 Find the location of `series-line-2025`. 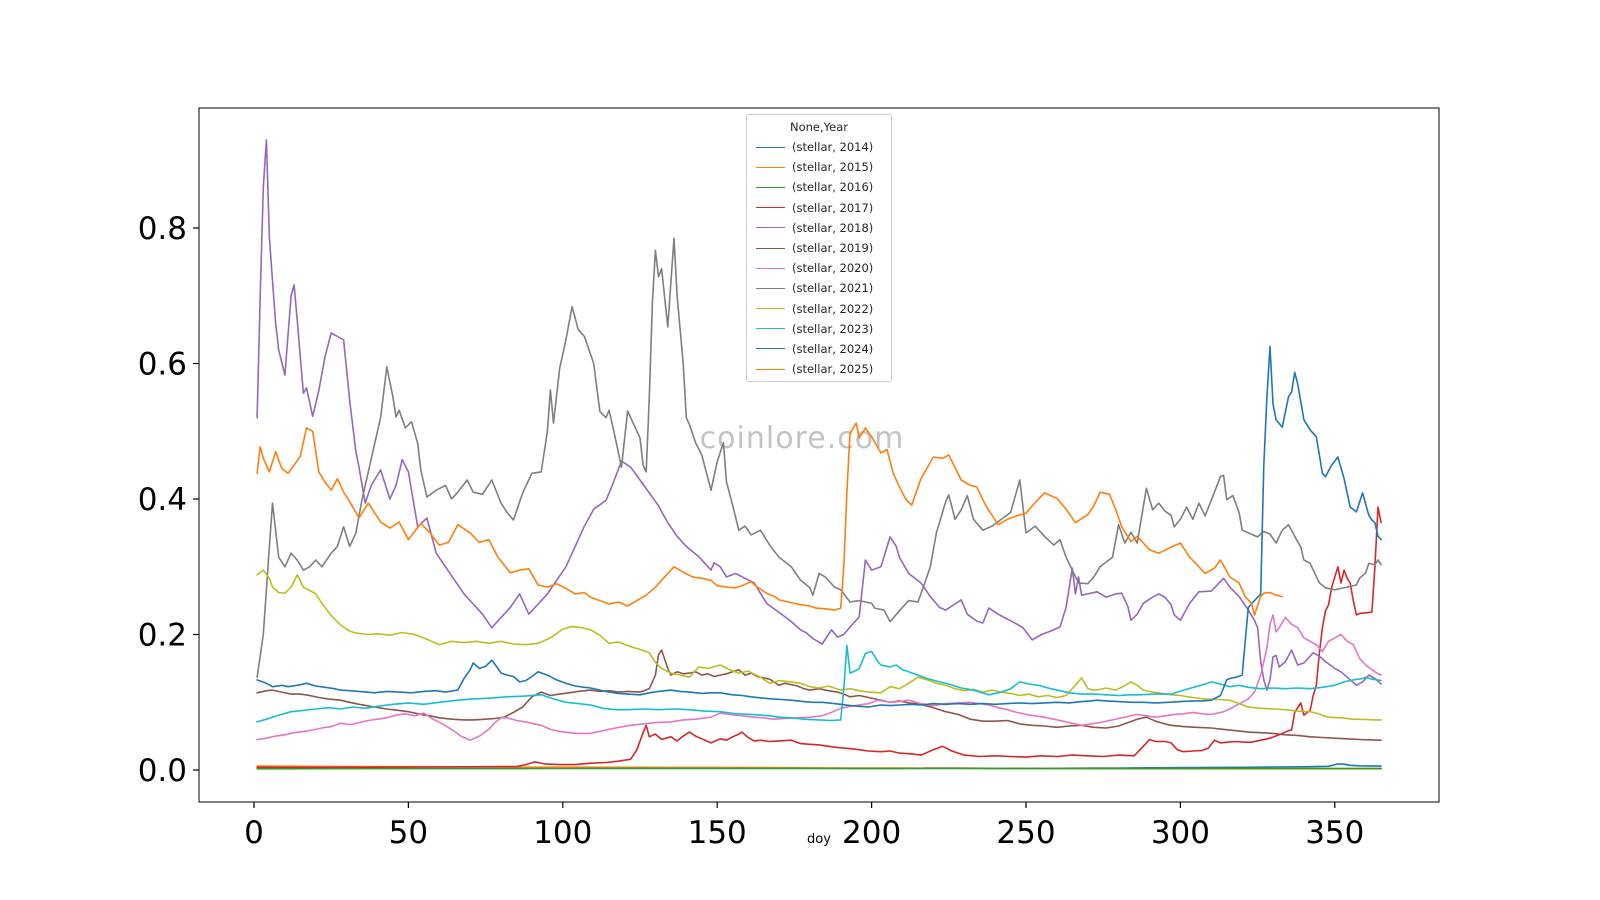

series-line-2025 is located at coordinates (770, 519).